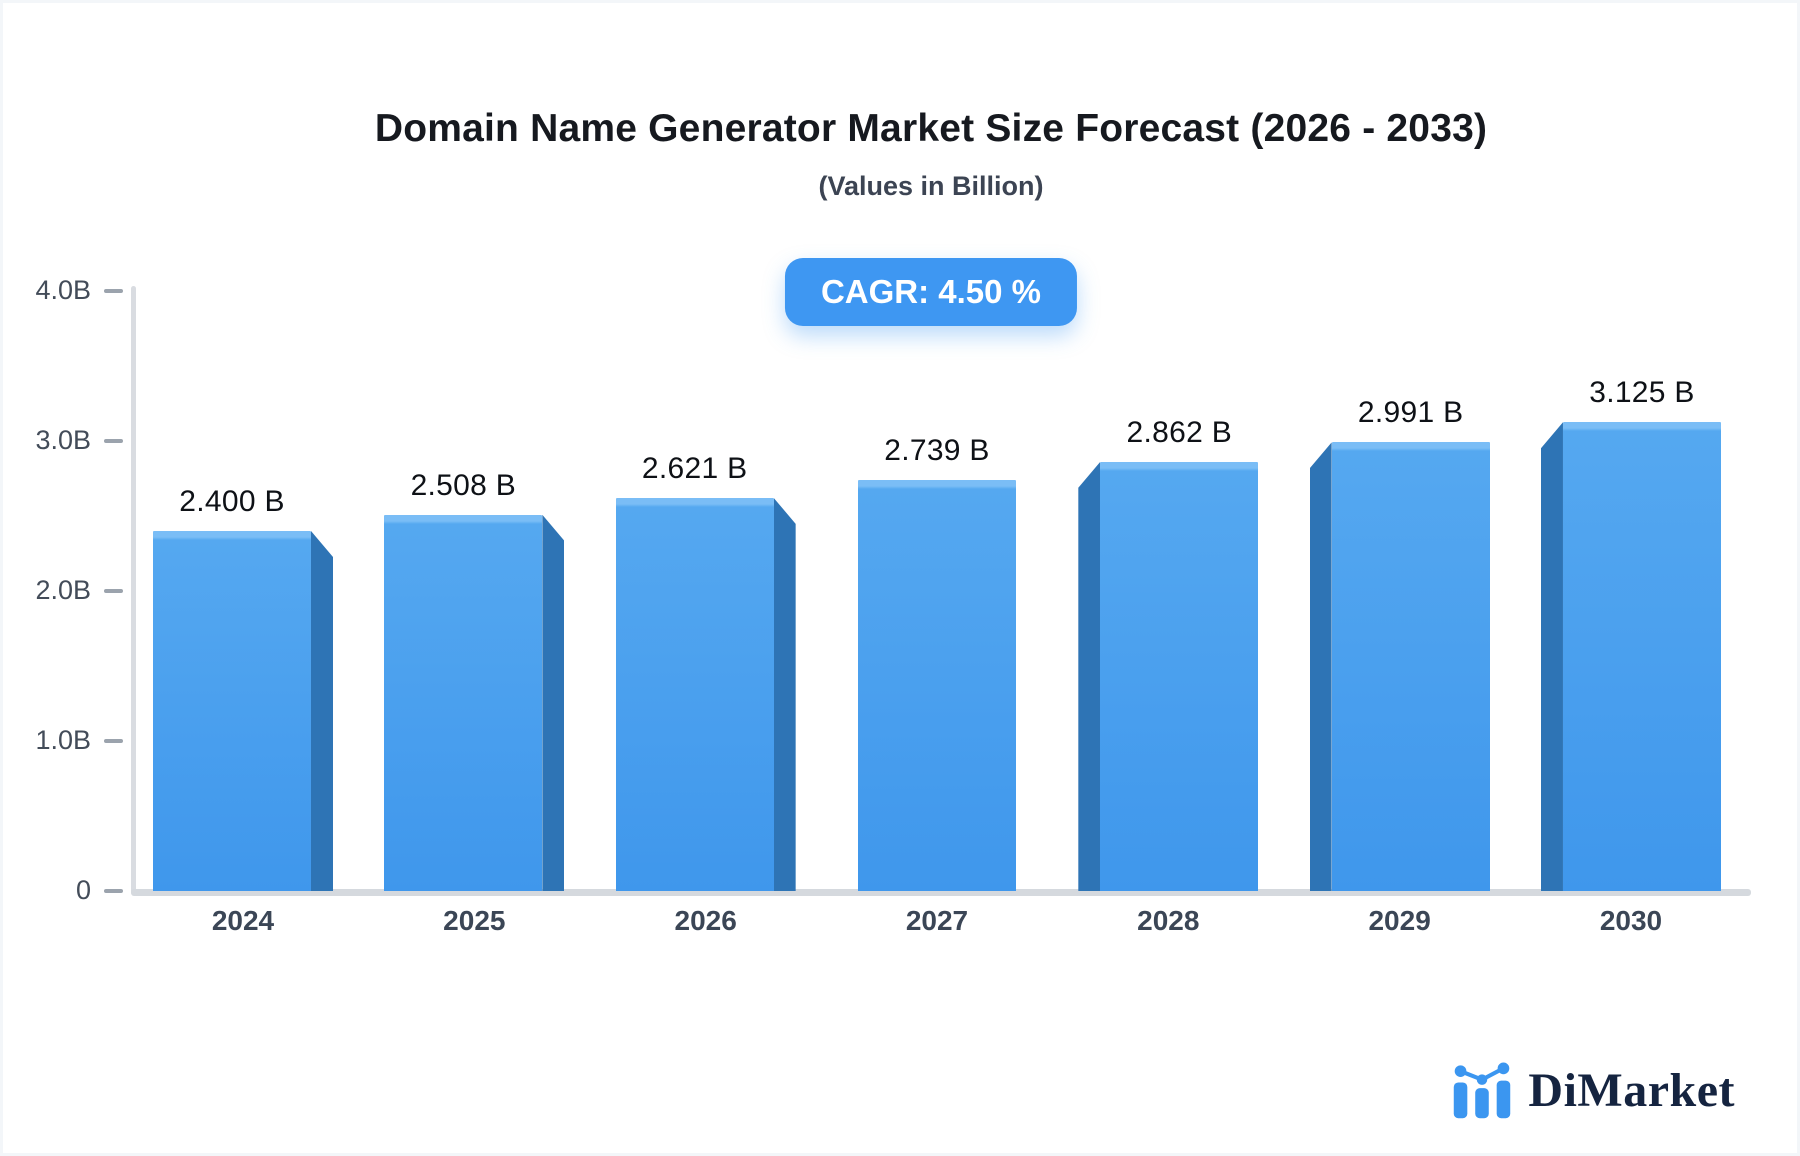 The width and height of the screenshot is (1800, 1156). Describe the element at coordinates (1399, 920) in the screenshot. I see `x-axis-label-2029: 2029` at that location.